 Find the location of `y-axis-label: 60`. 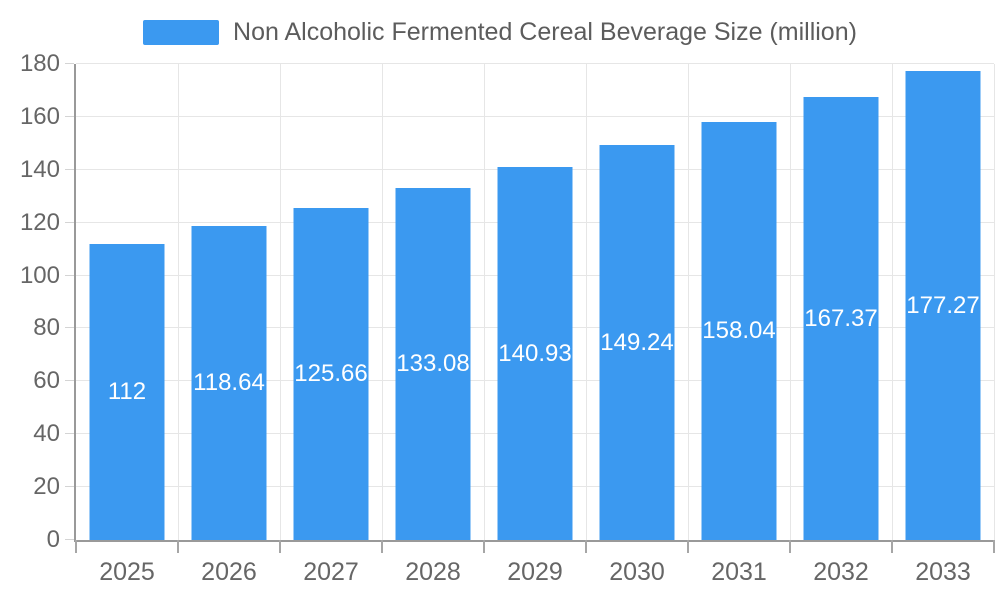

y-axis-label: 60 is located at coordinates (46, 381).